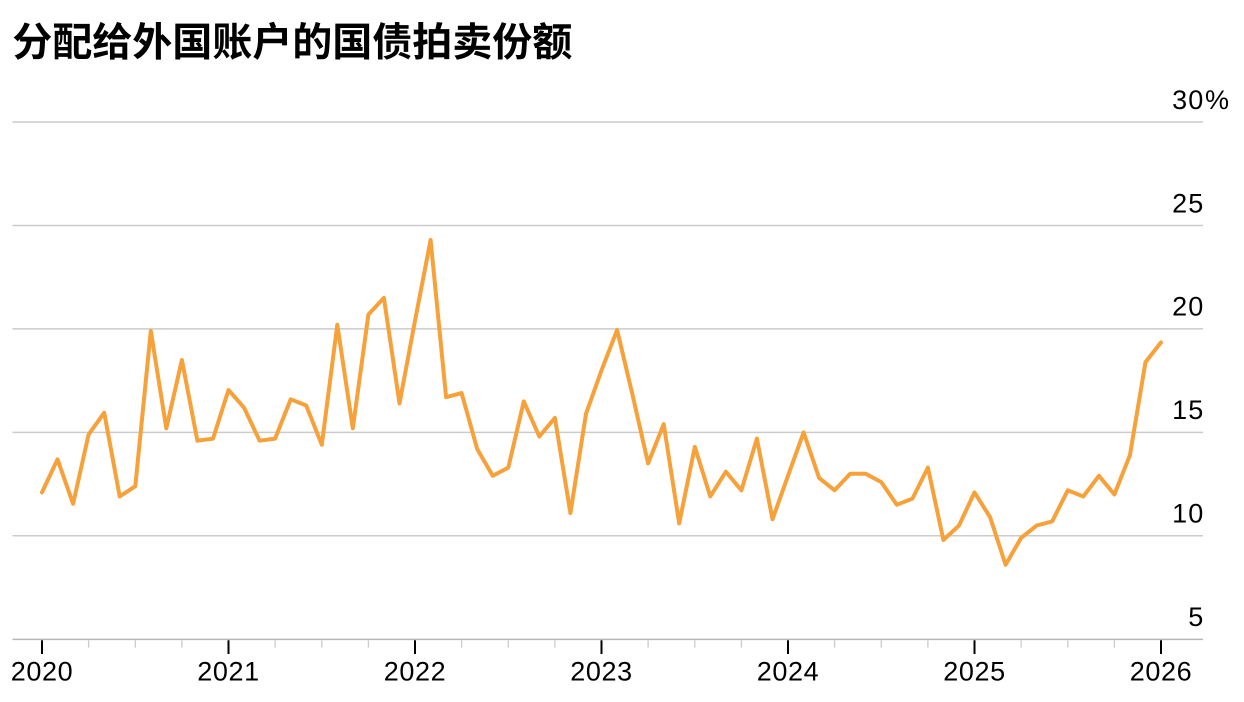  What do you see at coordinates (788, 671) in the screenshot?
I see `svg-text: 2024` at bounding box center [788, 671].